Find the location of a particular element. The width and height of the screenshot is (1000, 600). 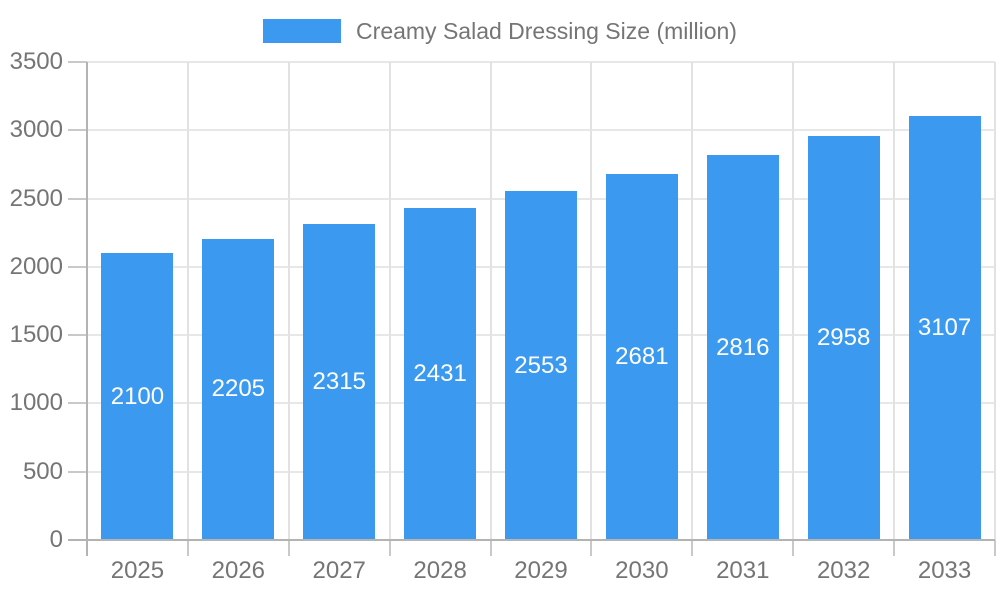

x-axis-label: 2028 is located at coordinates (440, 570).